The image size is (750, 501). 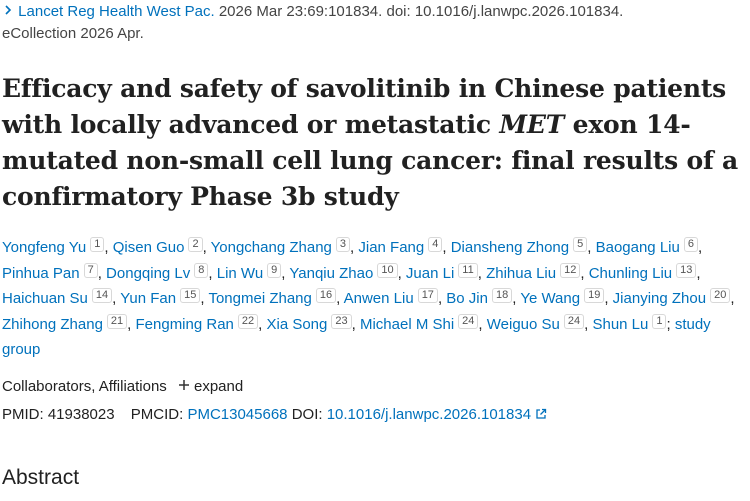 I want to click on author-name: Zhihua Liu, so click(x=521, y=273).